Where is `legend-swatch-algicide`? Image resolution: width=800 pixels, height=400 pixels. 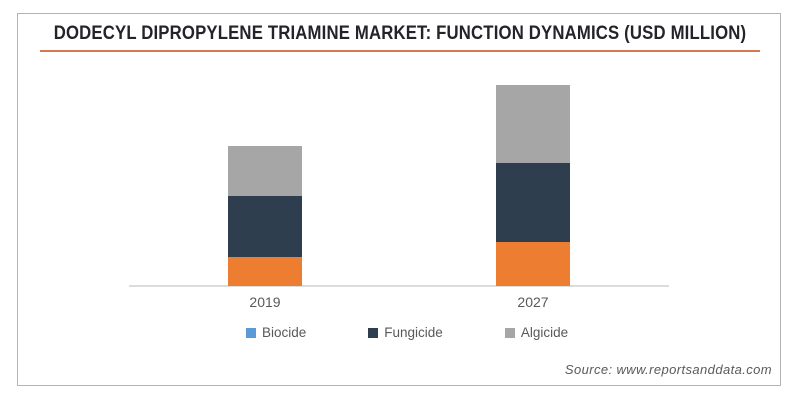 legend-swatch-algicide is located at coordinates (509, 332).